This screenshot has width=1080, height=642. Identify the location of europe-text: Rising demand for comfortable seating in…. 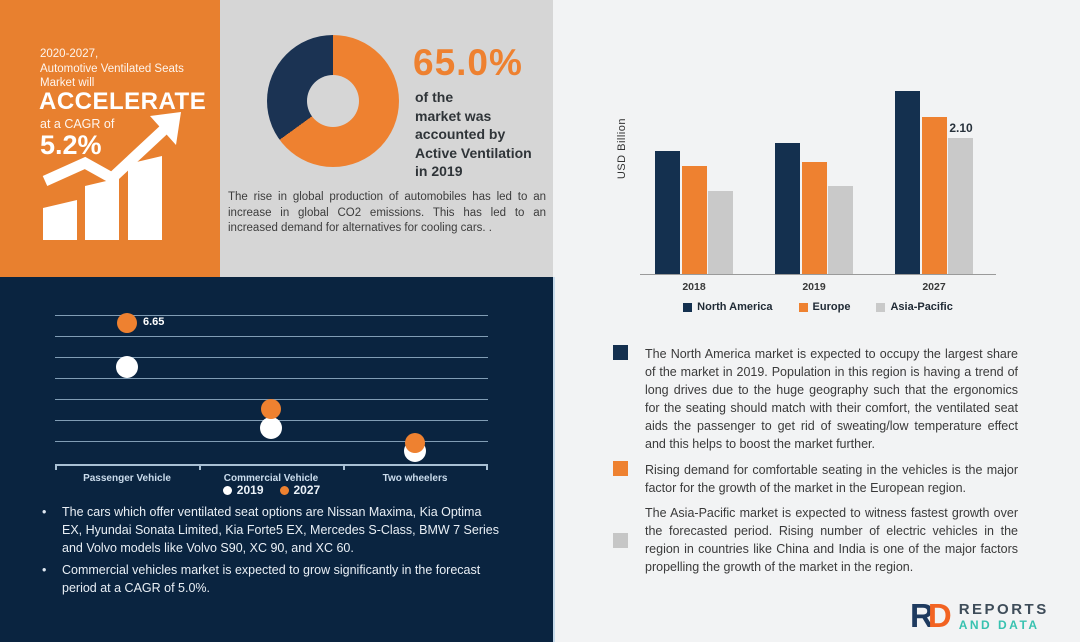
(831, 479).